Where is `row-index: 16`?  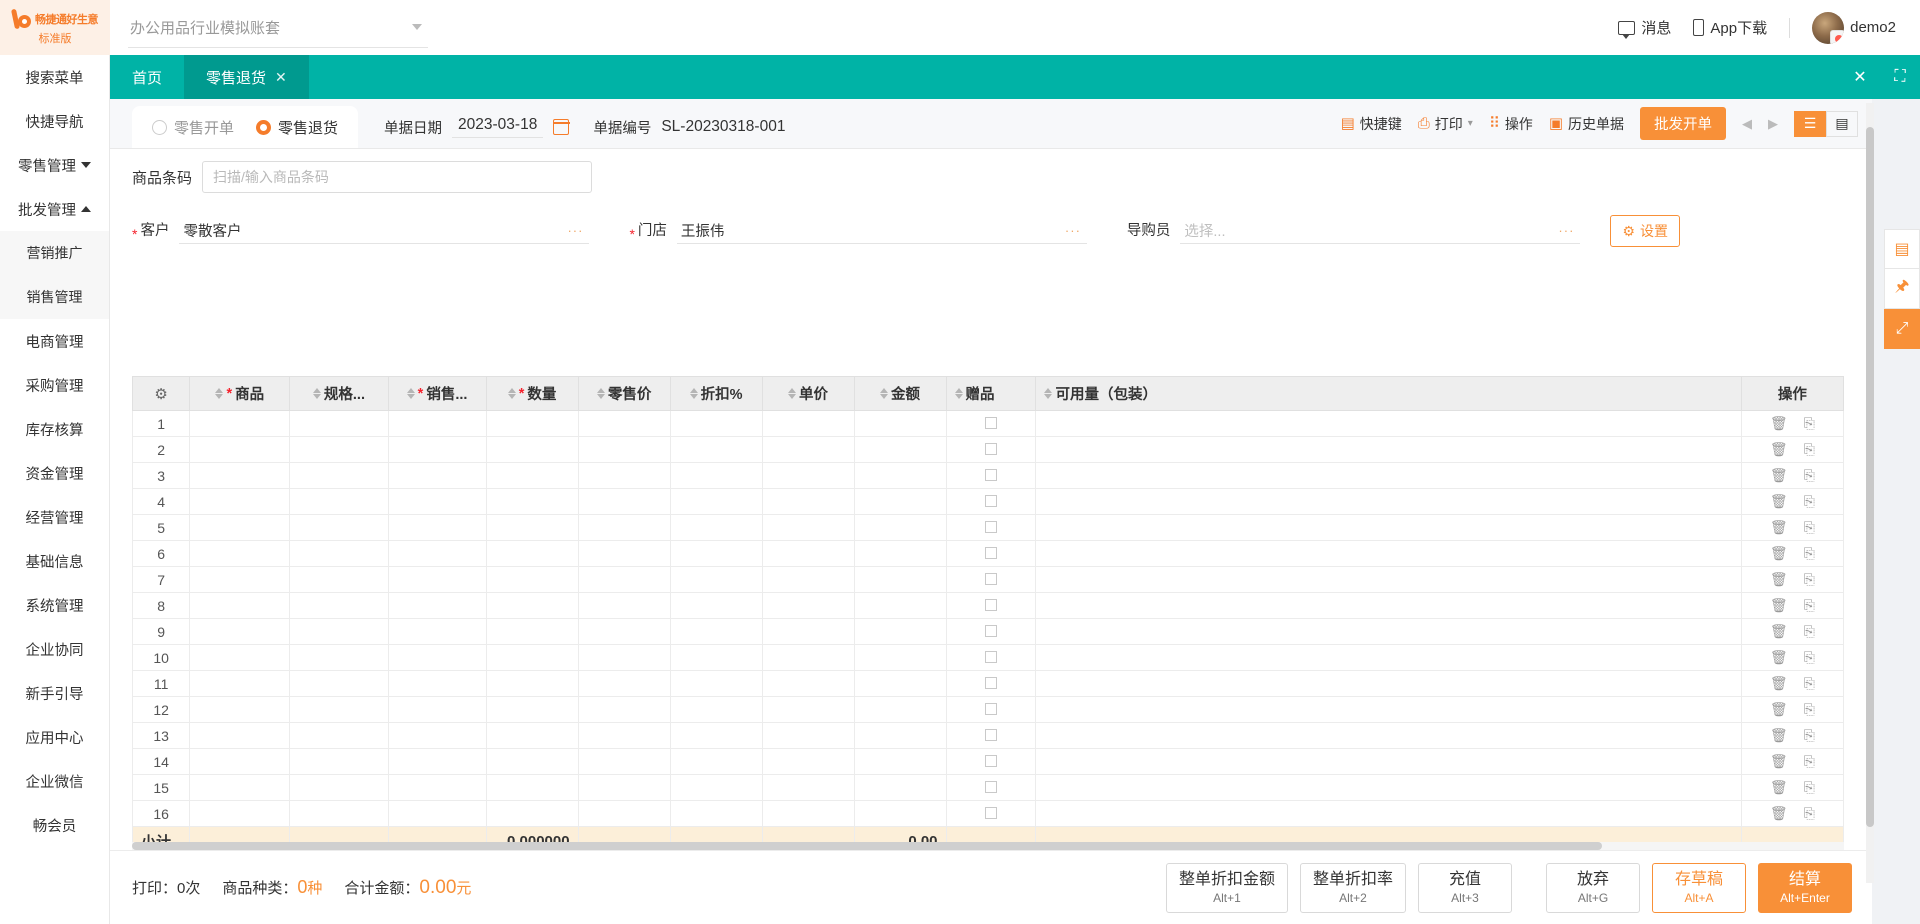
row-index: 16 is located at coordinates (161, 813).